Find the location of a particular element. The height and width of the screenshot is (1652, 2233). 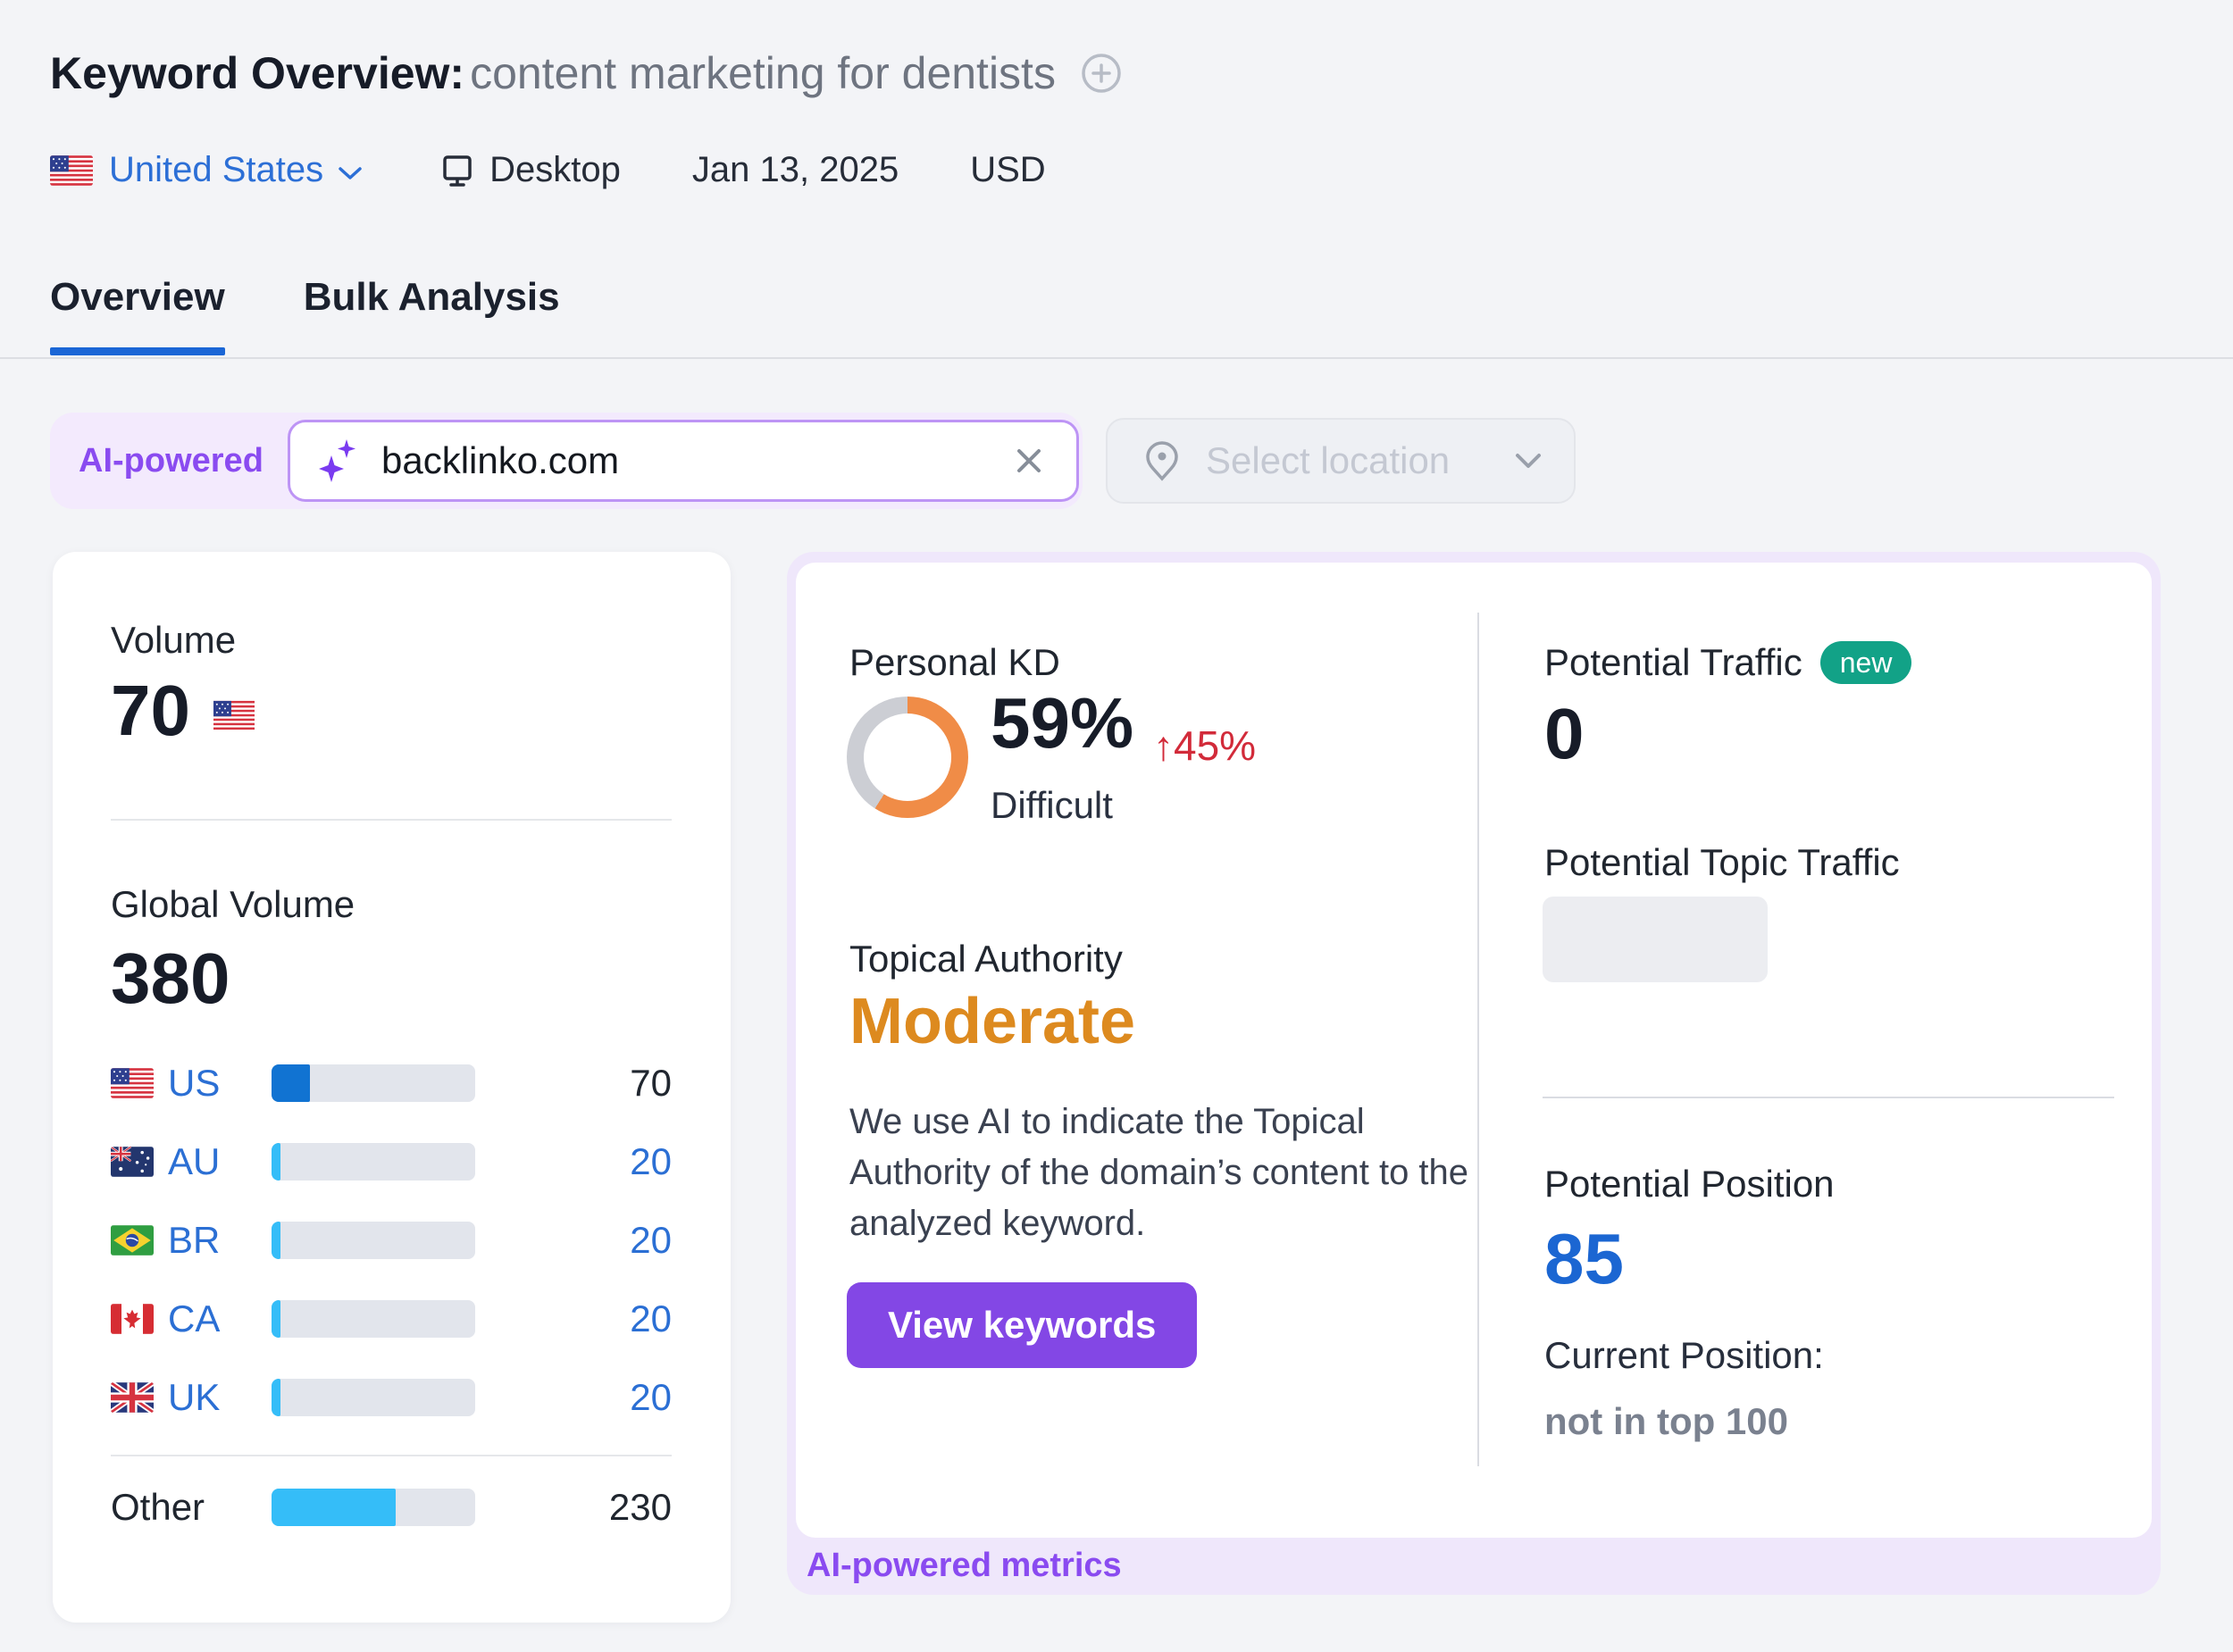

currency-setting: USD is located at coordinates (1007, 170).